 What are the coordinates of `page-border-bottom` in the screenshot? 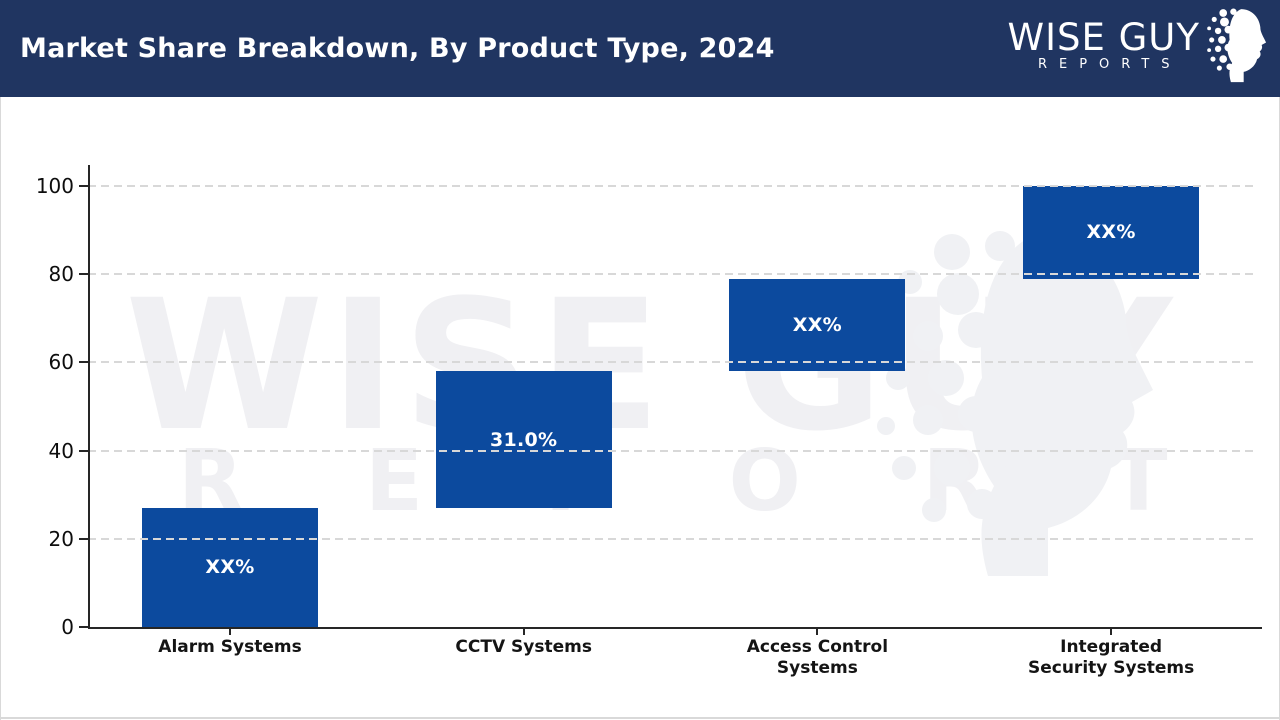 It's located at (640, 718).